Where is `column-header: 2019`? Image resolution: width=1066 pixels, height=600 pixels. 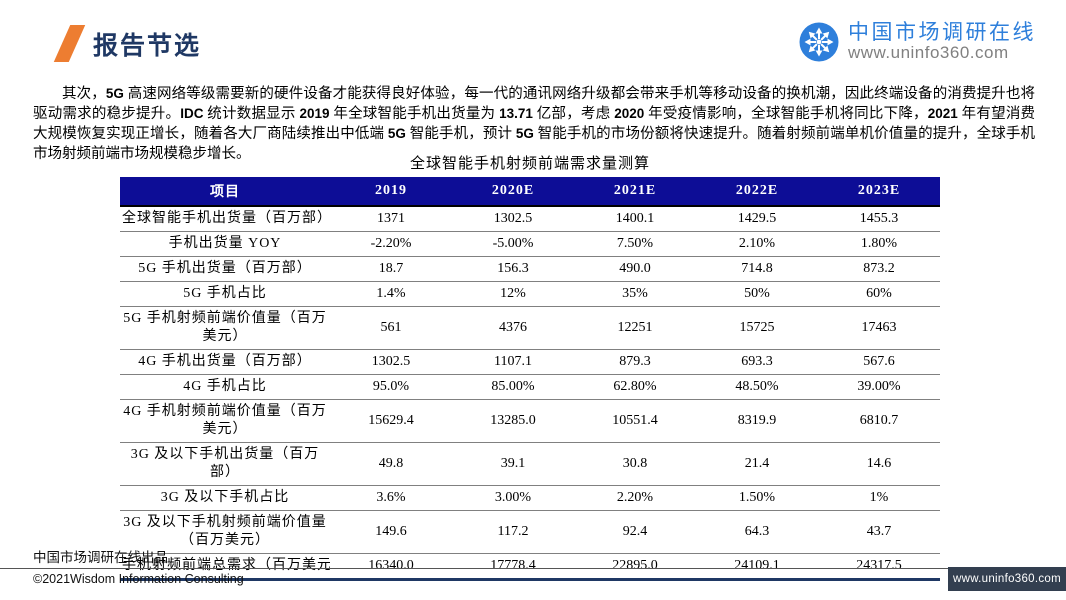 column-header: 2019 is located at coordinates (391, 192).